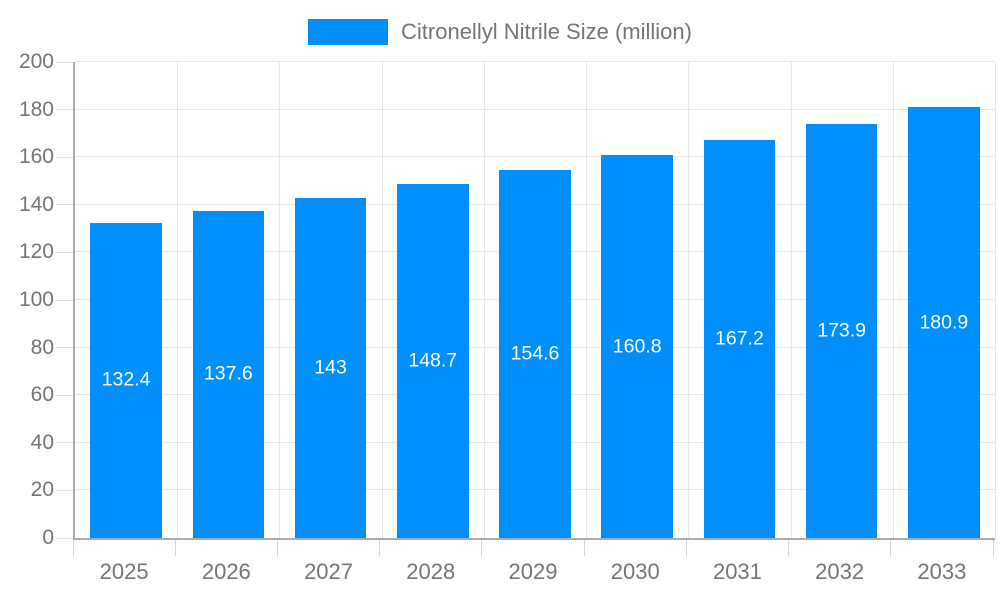 The image size is (1000, 600). I want to click on y-axis-tick-label: 120, so click(36, 252).